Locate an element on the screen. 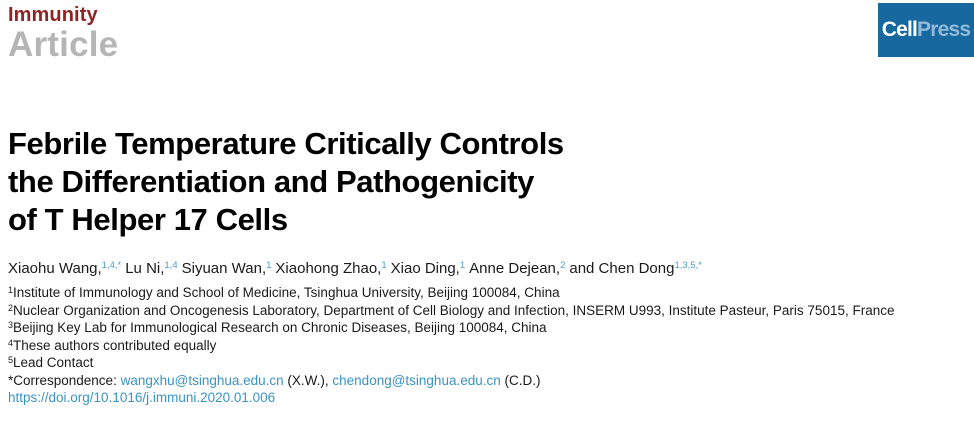 The height and width of the screenshot is (424, 974). footnote-sup: 4 is located at coordinates (11, 342).